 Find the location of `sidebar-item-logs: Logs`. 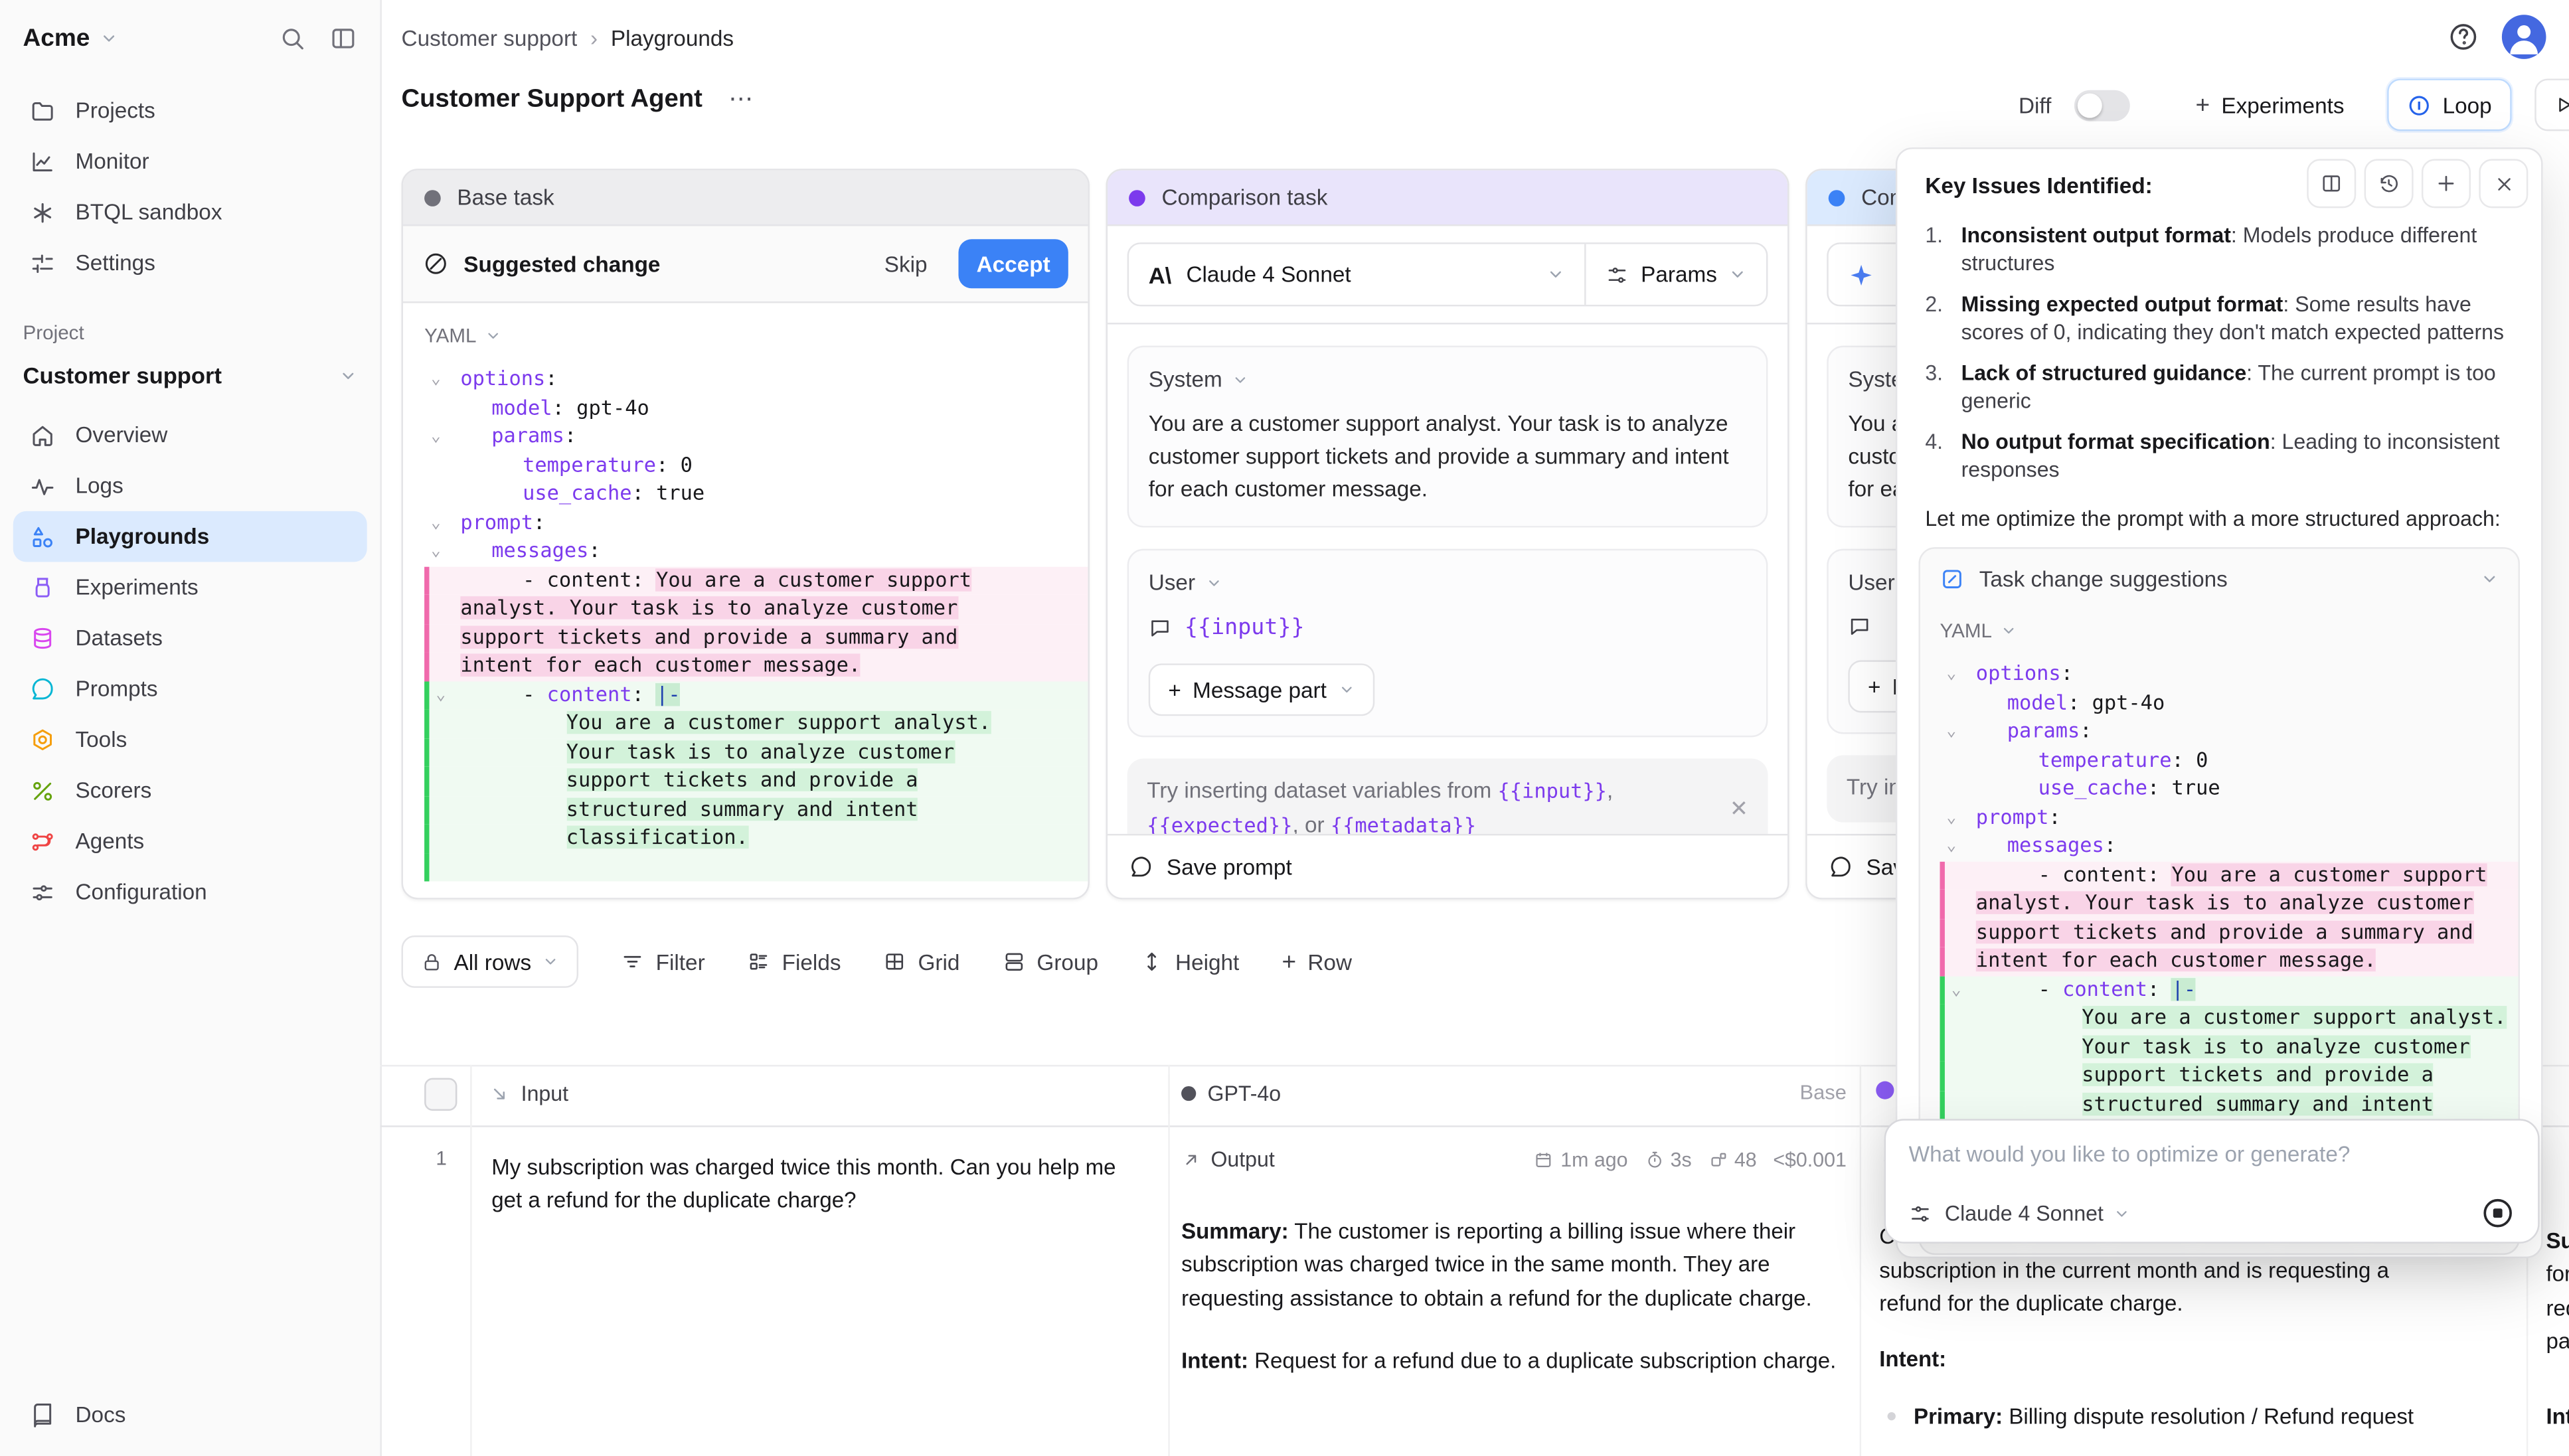

sidebar-item-logs: Logs is located at coordinates (190, 485).